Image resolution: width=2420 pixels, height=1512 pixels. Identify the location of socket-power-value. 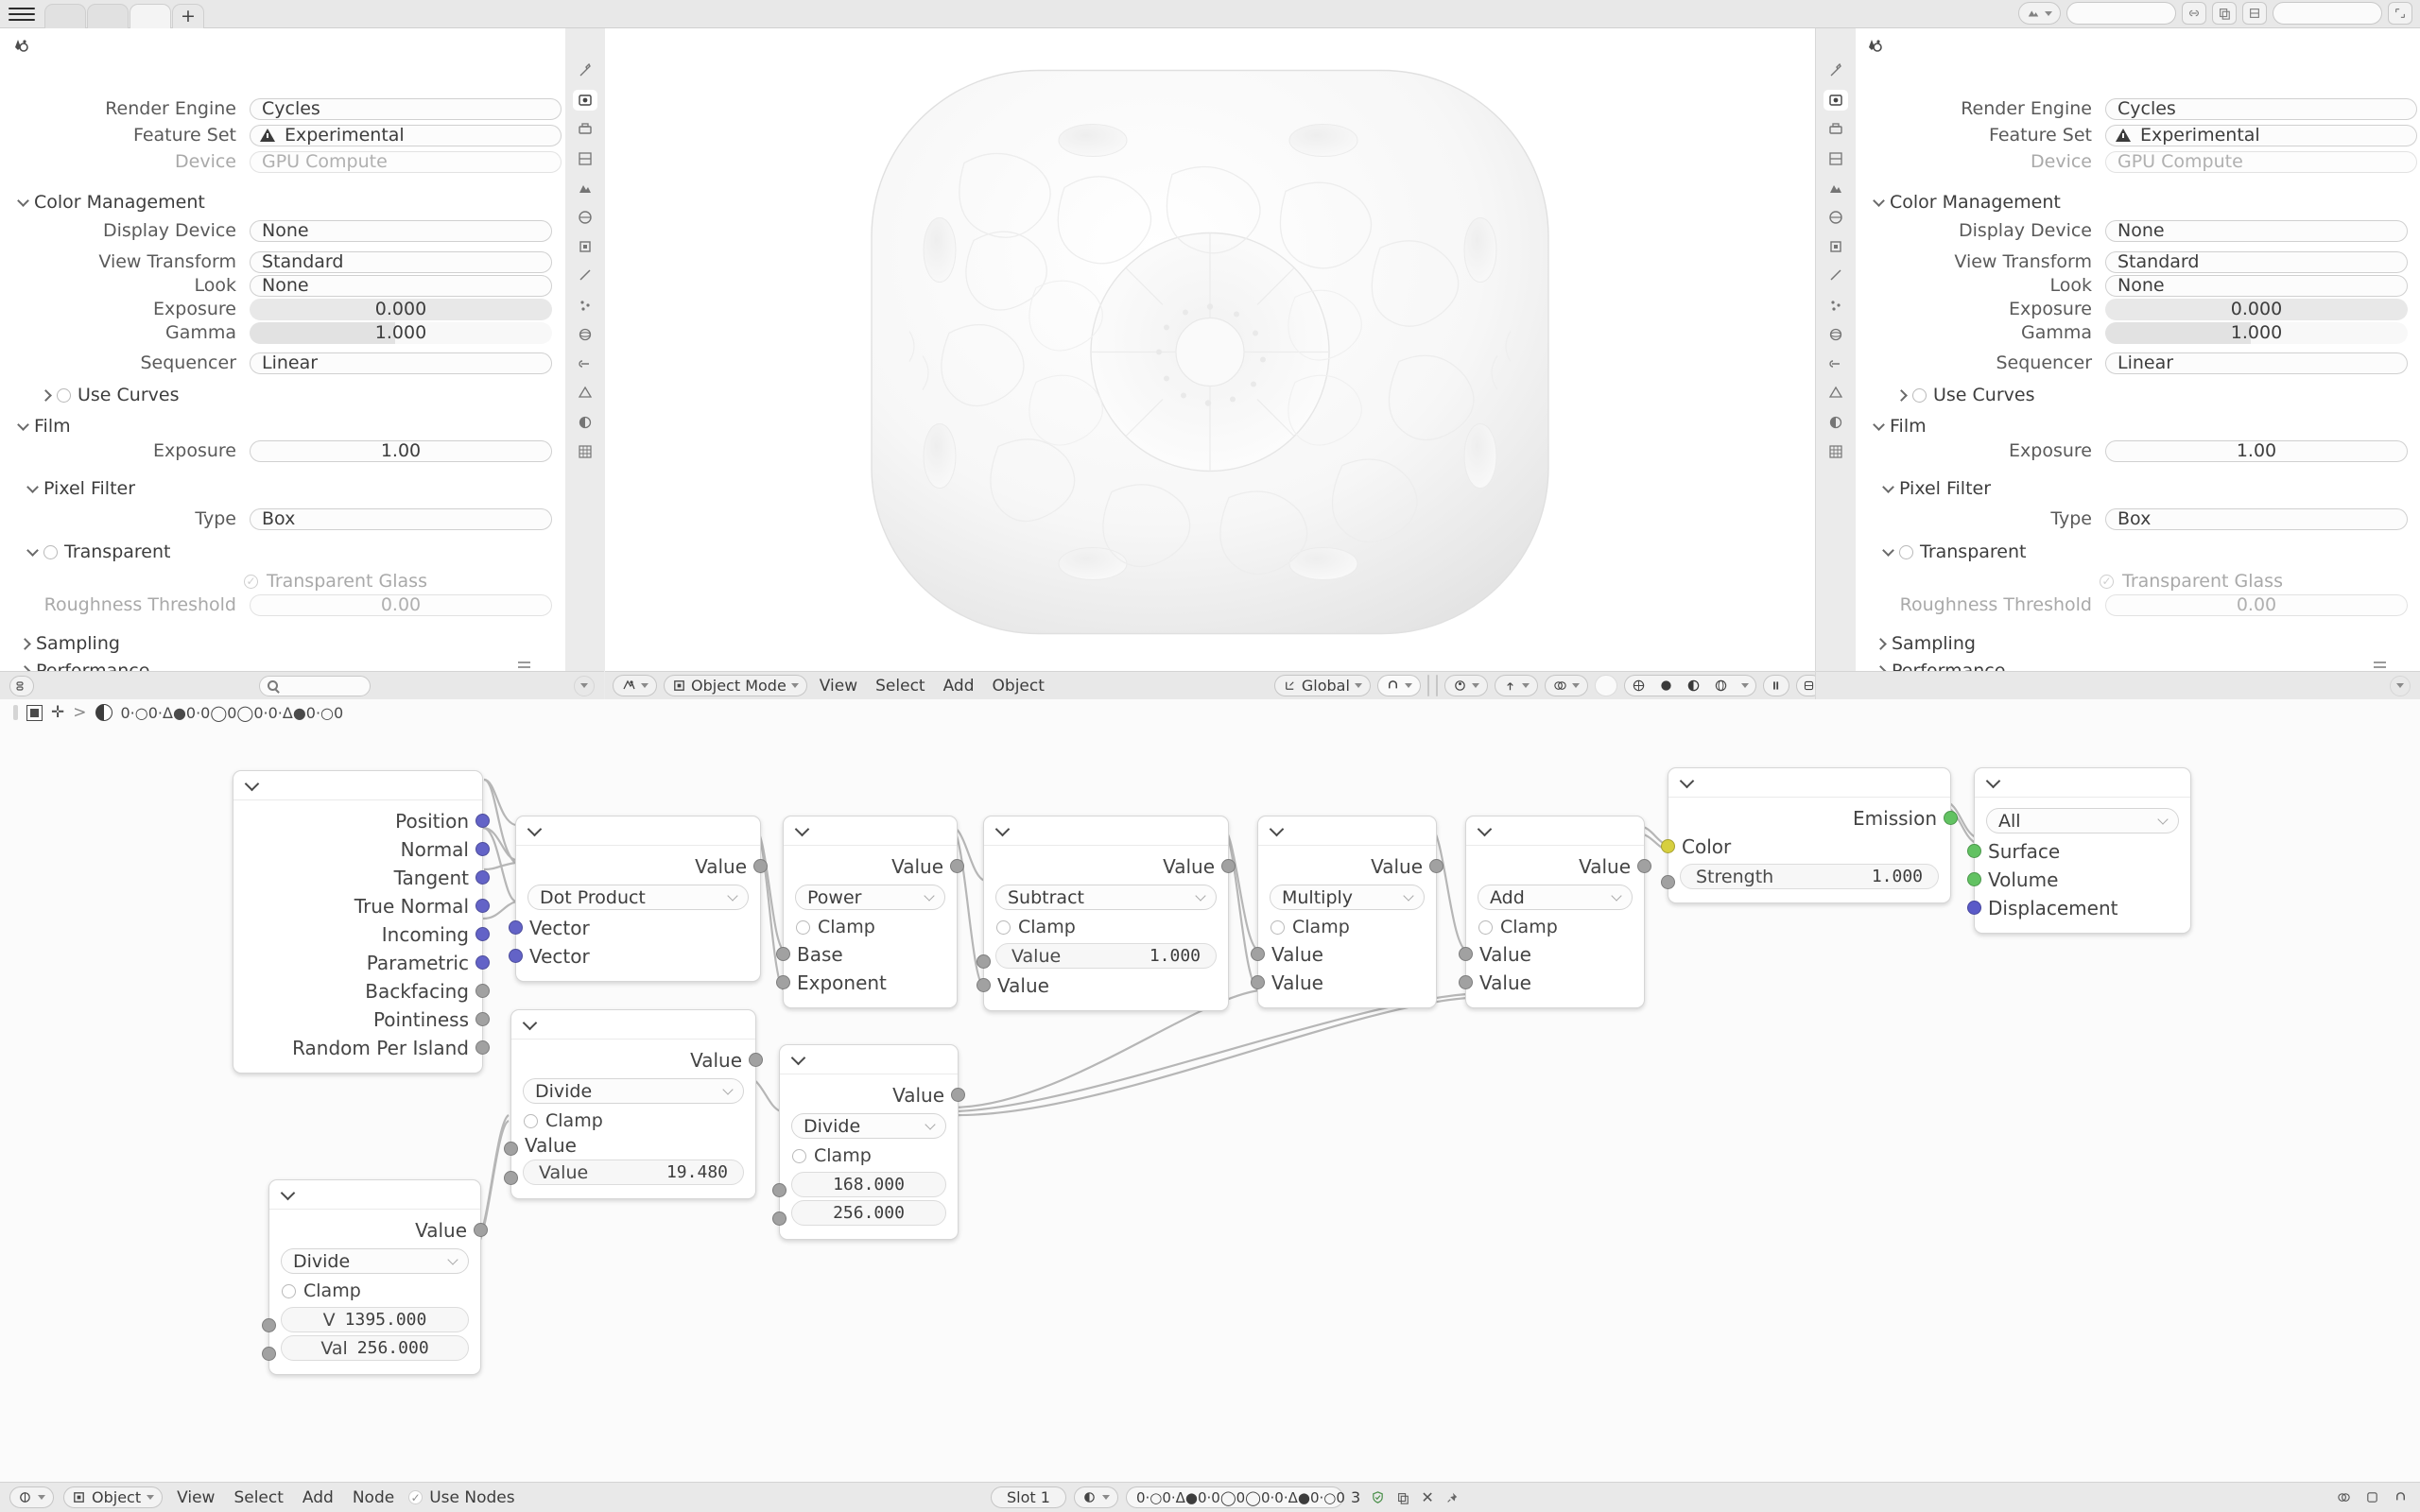
(957, 866).